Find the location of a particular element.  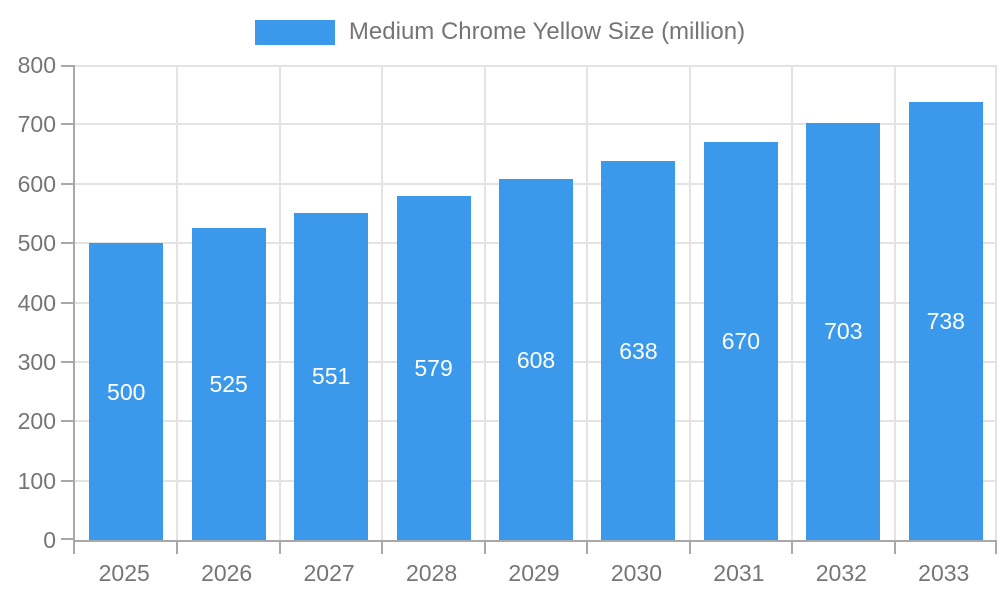

bar: 525 is located at coordinates (228, 384).